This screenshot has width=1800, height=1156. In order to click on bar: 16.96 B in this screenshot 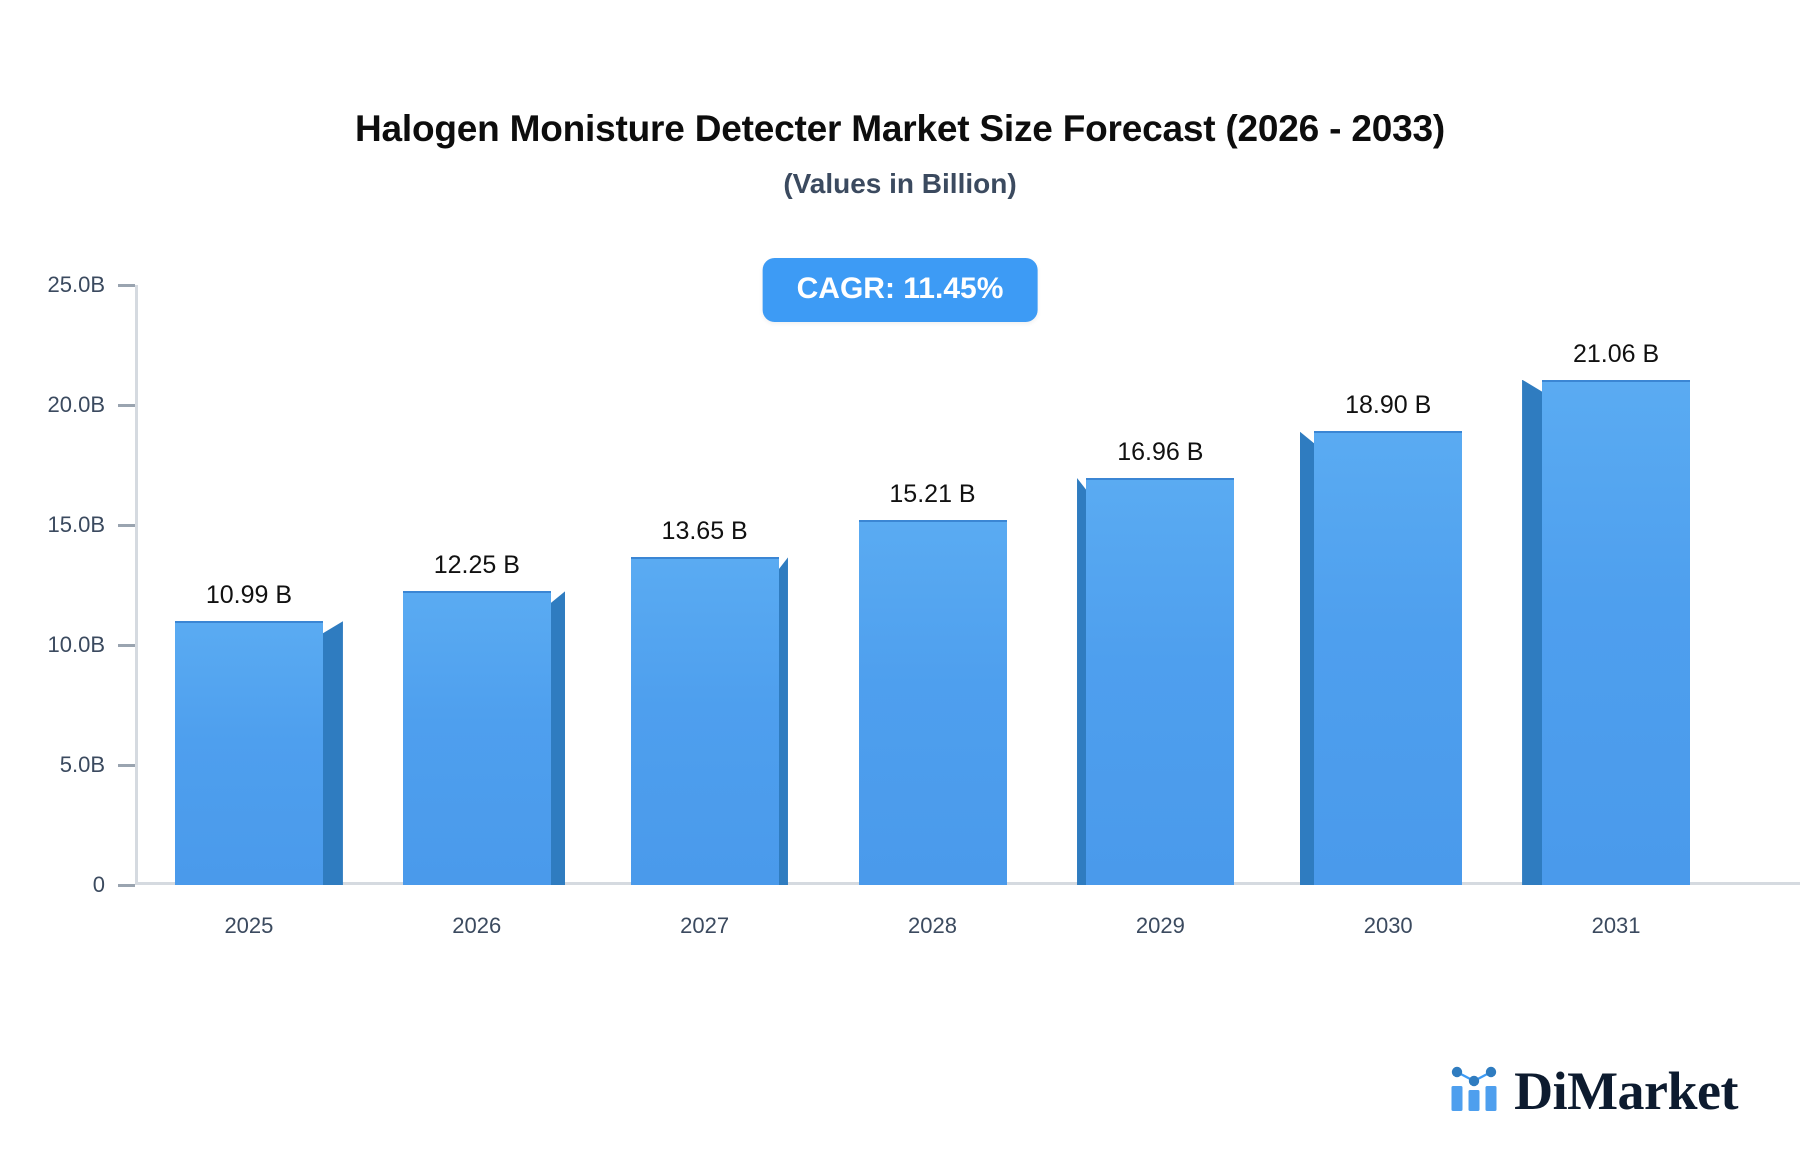, I will do `click(1156, 661)`.